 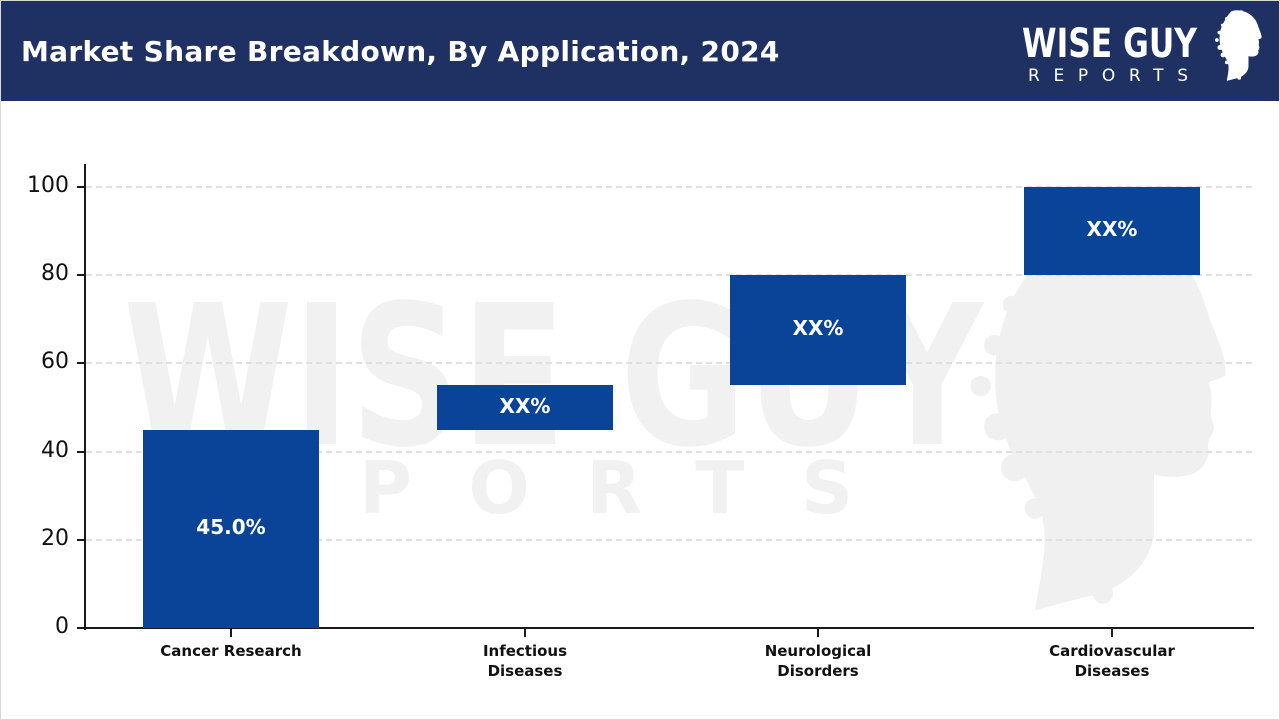 I want to click on x-category-label: Neurological Disorders, so click(x=818, y=661).